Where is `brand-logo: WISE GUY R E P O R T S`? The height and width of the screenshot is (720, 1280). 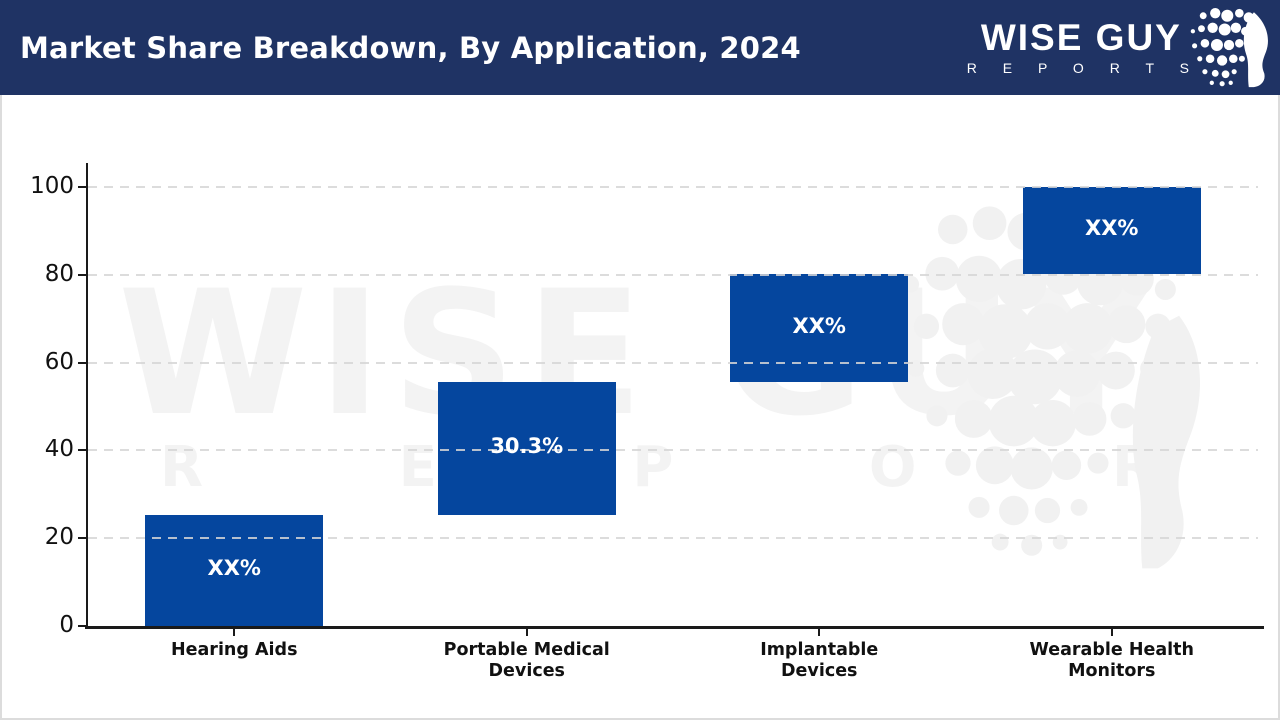 brand-logo: WISE GUY R E P O R T S is located at coordinates (1121, 48).